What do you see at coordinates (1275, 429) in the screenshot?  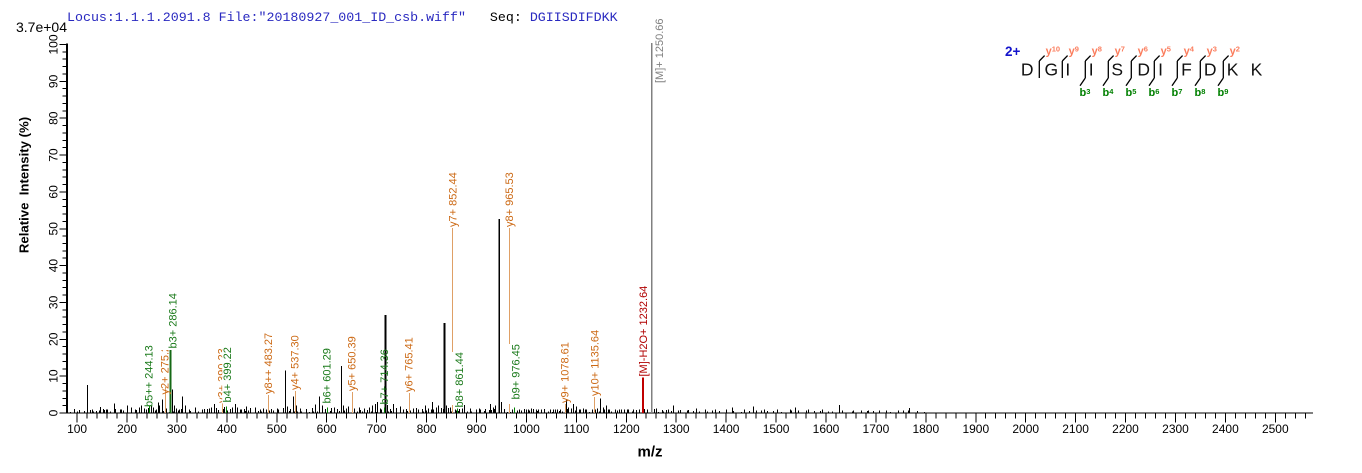 I see `svg-text: 2500` at bounding box center [1275, 429].